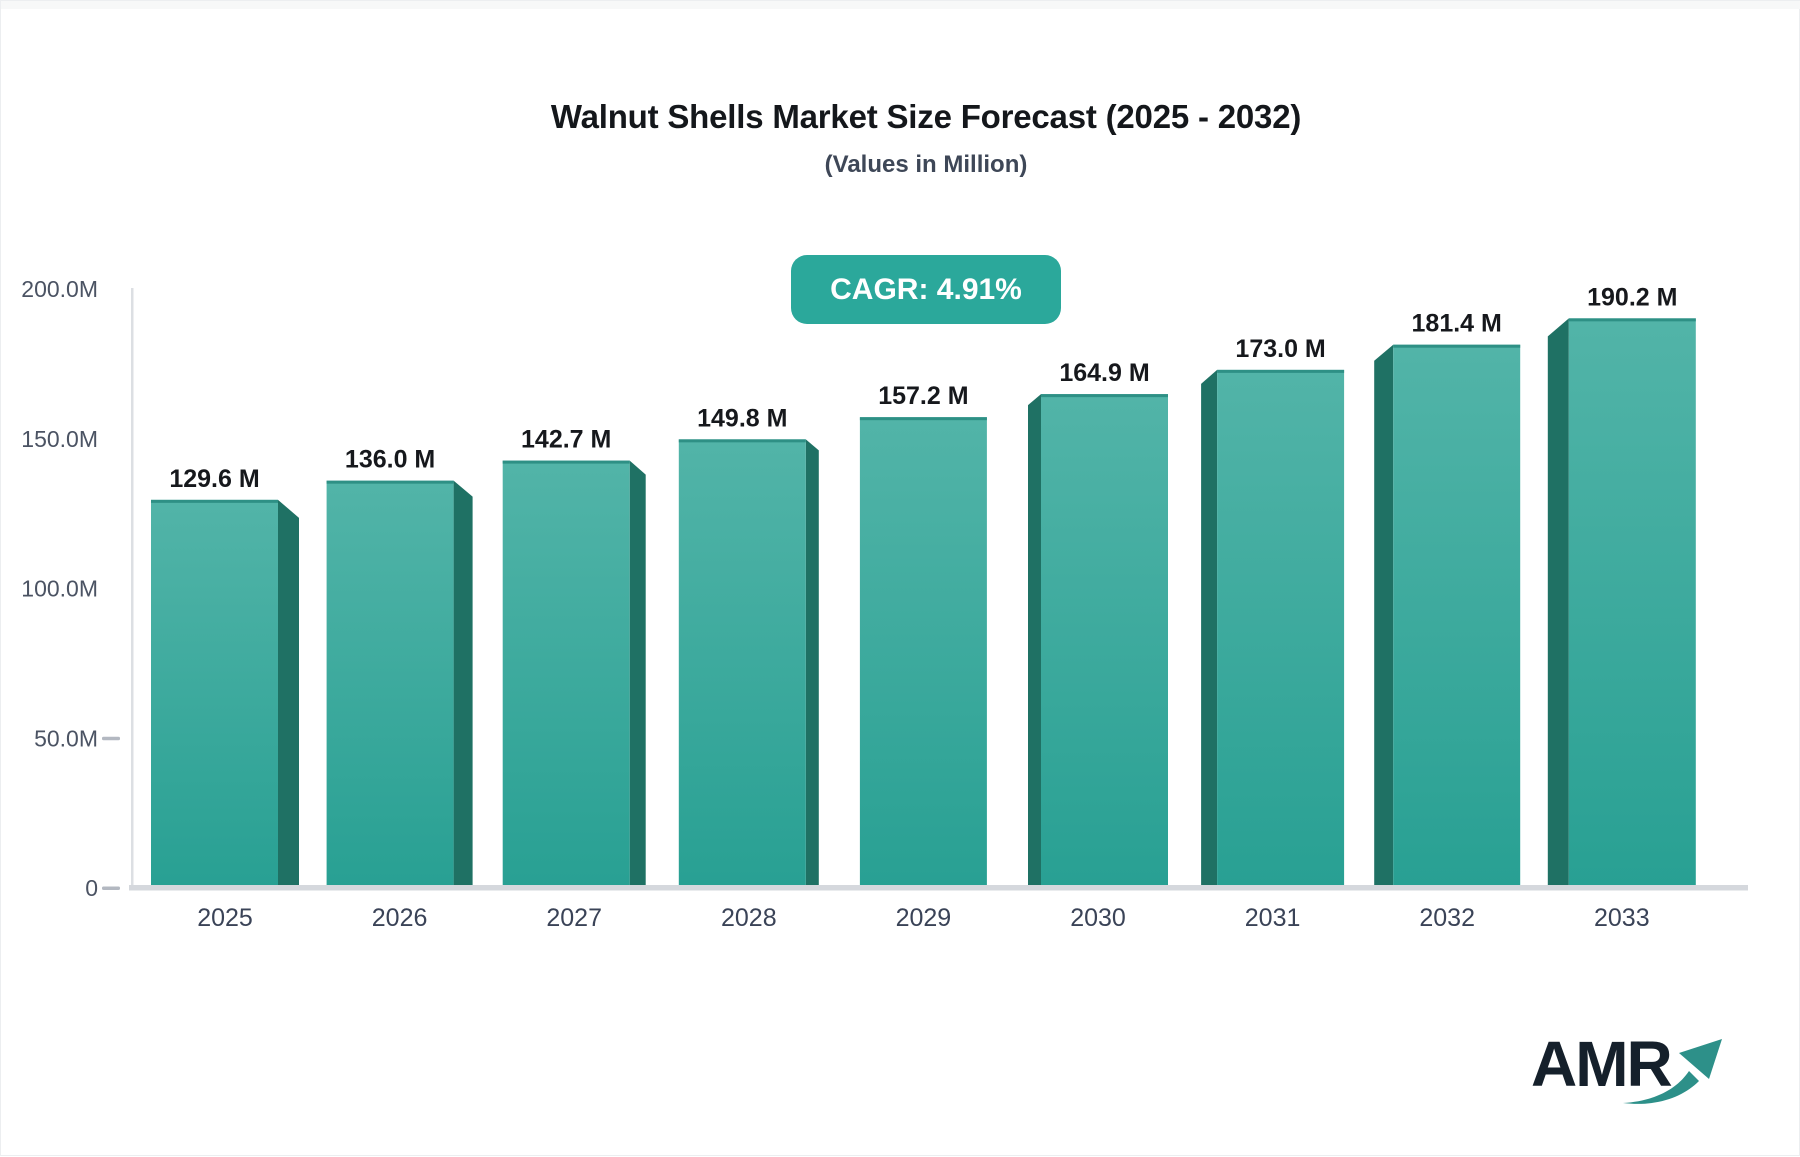  What do you see at coordinates (1558, 603) in the screenshot?
I see `bar-side-2033` at bounding box center [1558, 603].